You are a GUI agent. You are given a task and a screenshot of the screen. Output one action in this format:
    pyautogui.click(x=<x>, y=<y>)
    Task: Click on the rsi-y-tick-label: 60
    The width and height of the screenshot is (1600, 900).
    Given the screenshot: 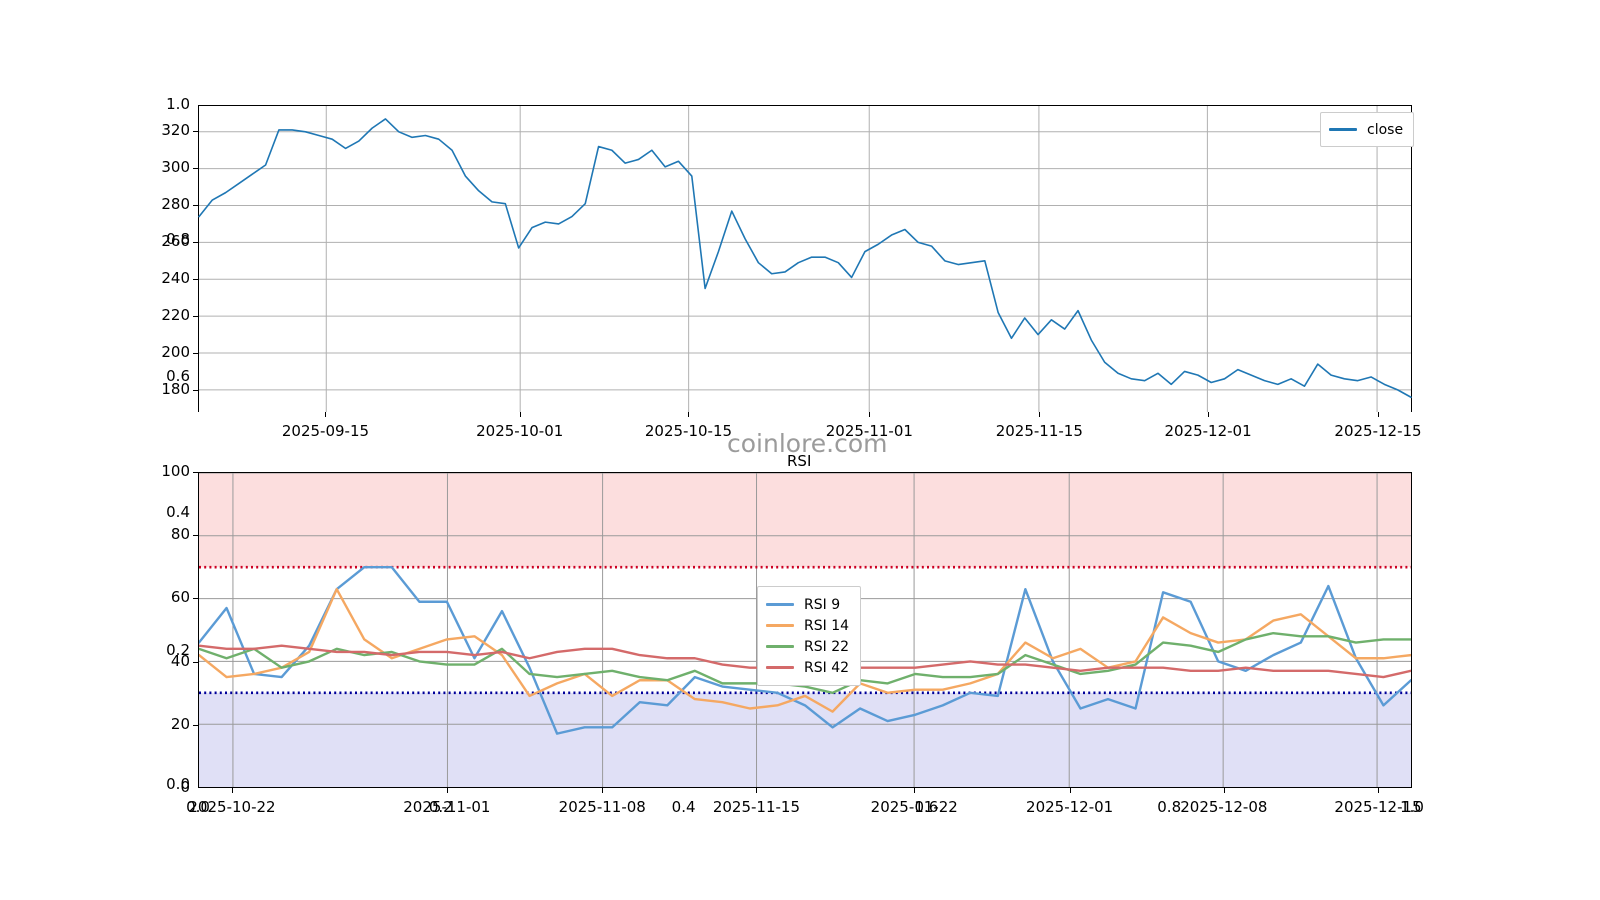 What is the action you would take?
    pyautogui.click(x=180, y=597)
    